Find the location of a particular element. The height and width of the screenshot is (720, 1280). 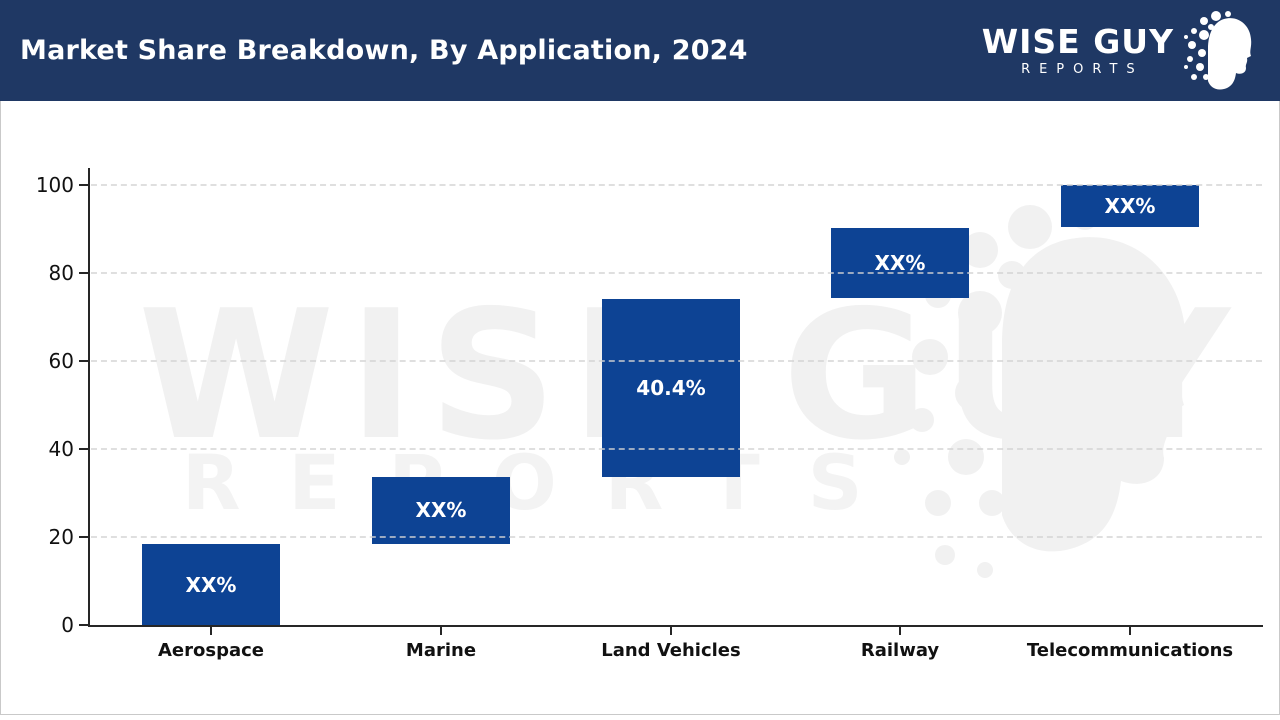

bar-aerospace: XX% is located at coordinates (211, 584).